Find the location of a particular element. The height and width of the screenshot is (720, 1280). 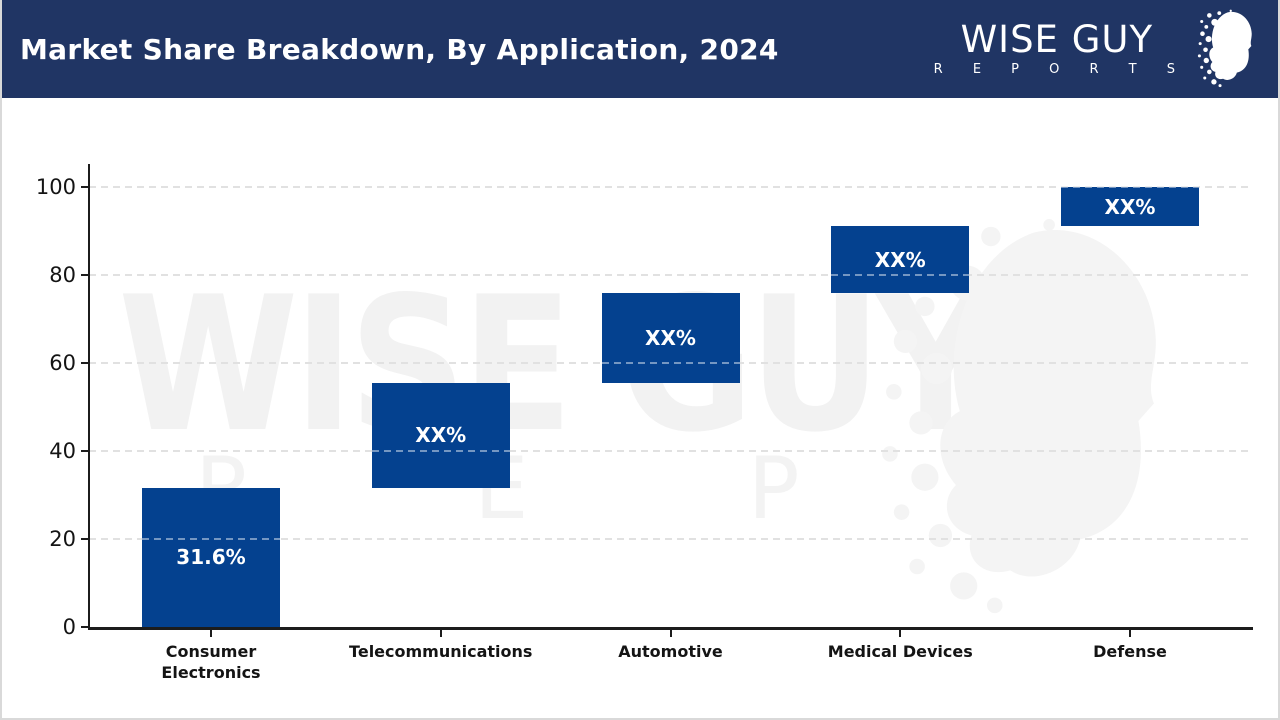

y-tick-label: 20 is located at coordinates (62, 539).